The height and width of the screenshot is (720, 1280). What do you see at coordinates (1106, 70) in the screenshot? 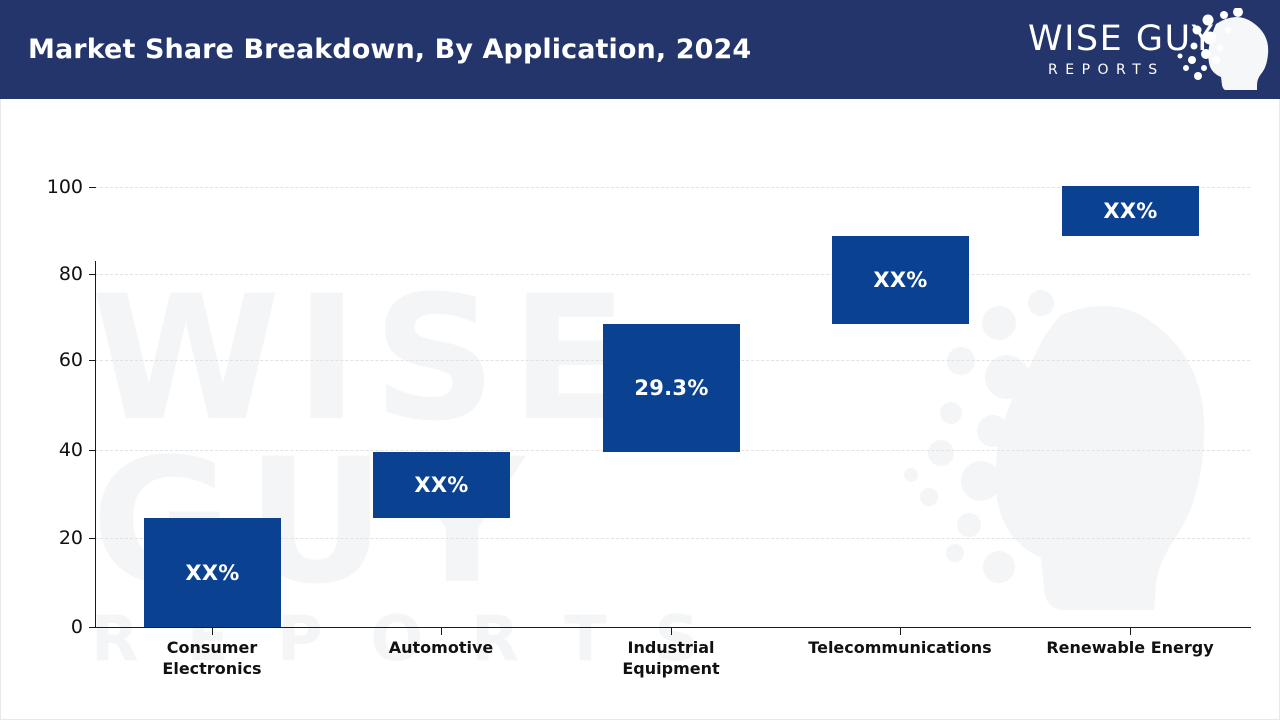
I see `svg-text: REPORTS` at bounding box center [1106, 70].